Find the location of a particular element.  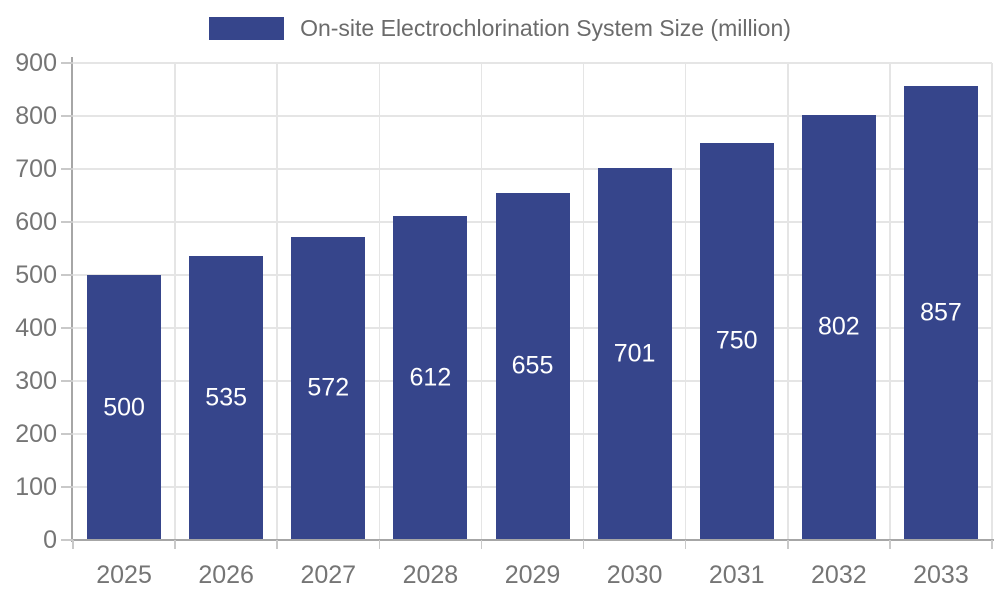

bar: 857 is located at coordinates (940, 312).